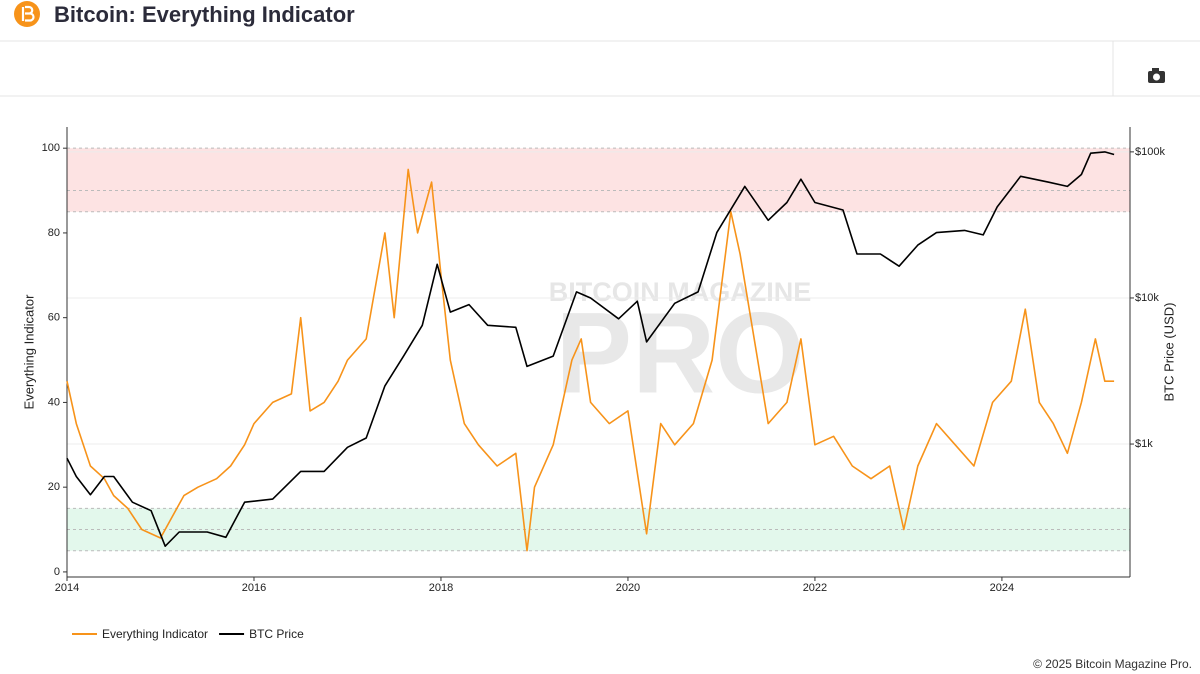 The width and height of the screenshot is (1200, 674). What do you see at coordinates (28, 13) in the screenshot?
I see `bitcoin-icon-glyph` at bounding box center [28, 13].